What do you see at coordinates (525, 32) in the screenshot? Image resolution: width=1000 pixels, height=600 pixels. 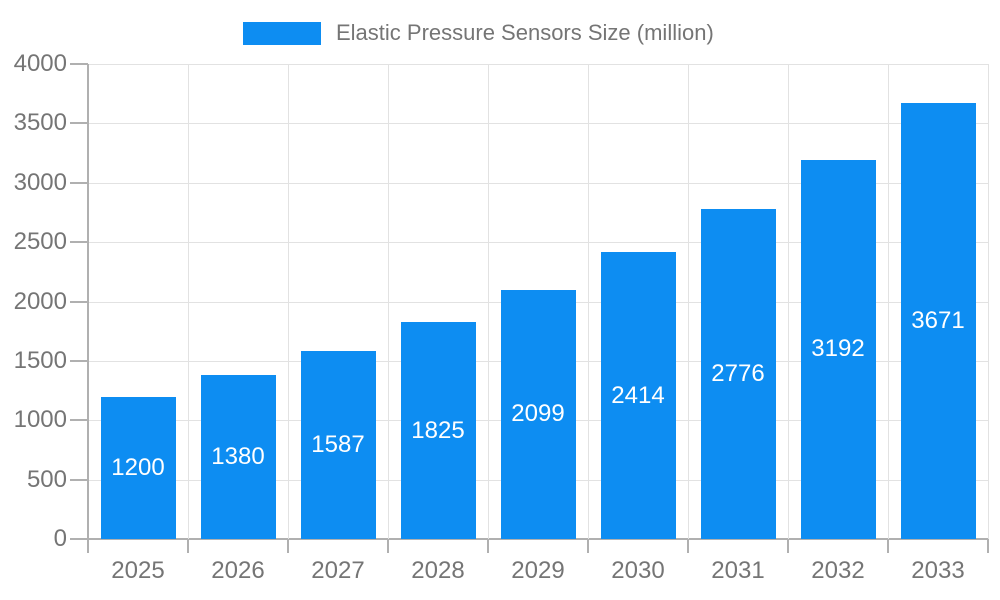 I see `legend-label: Elastic Pressure Sensors Size (million)` at bounding box center [525, 32].